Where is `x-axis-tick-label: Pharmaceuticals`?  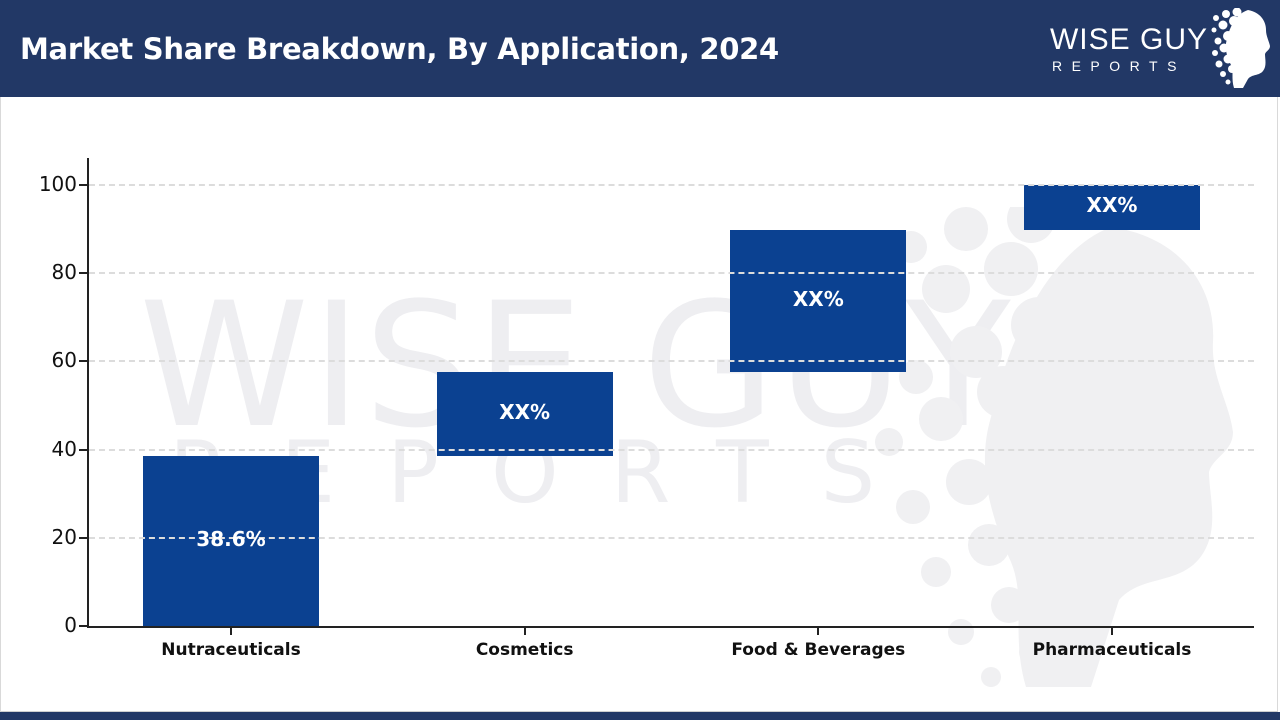
x-axis-tick-label: Pharmaceuticals is located at coordinates (1112, 650).